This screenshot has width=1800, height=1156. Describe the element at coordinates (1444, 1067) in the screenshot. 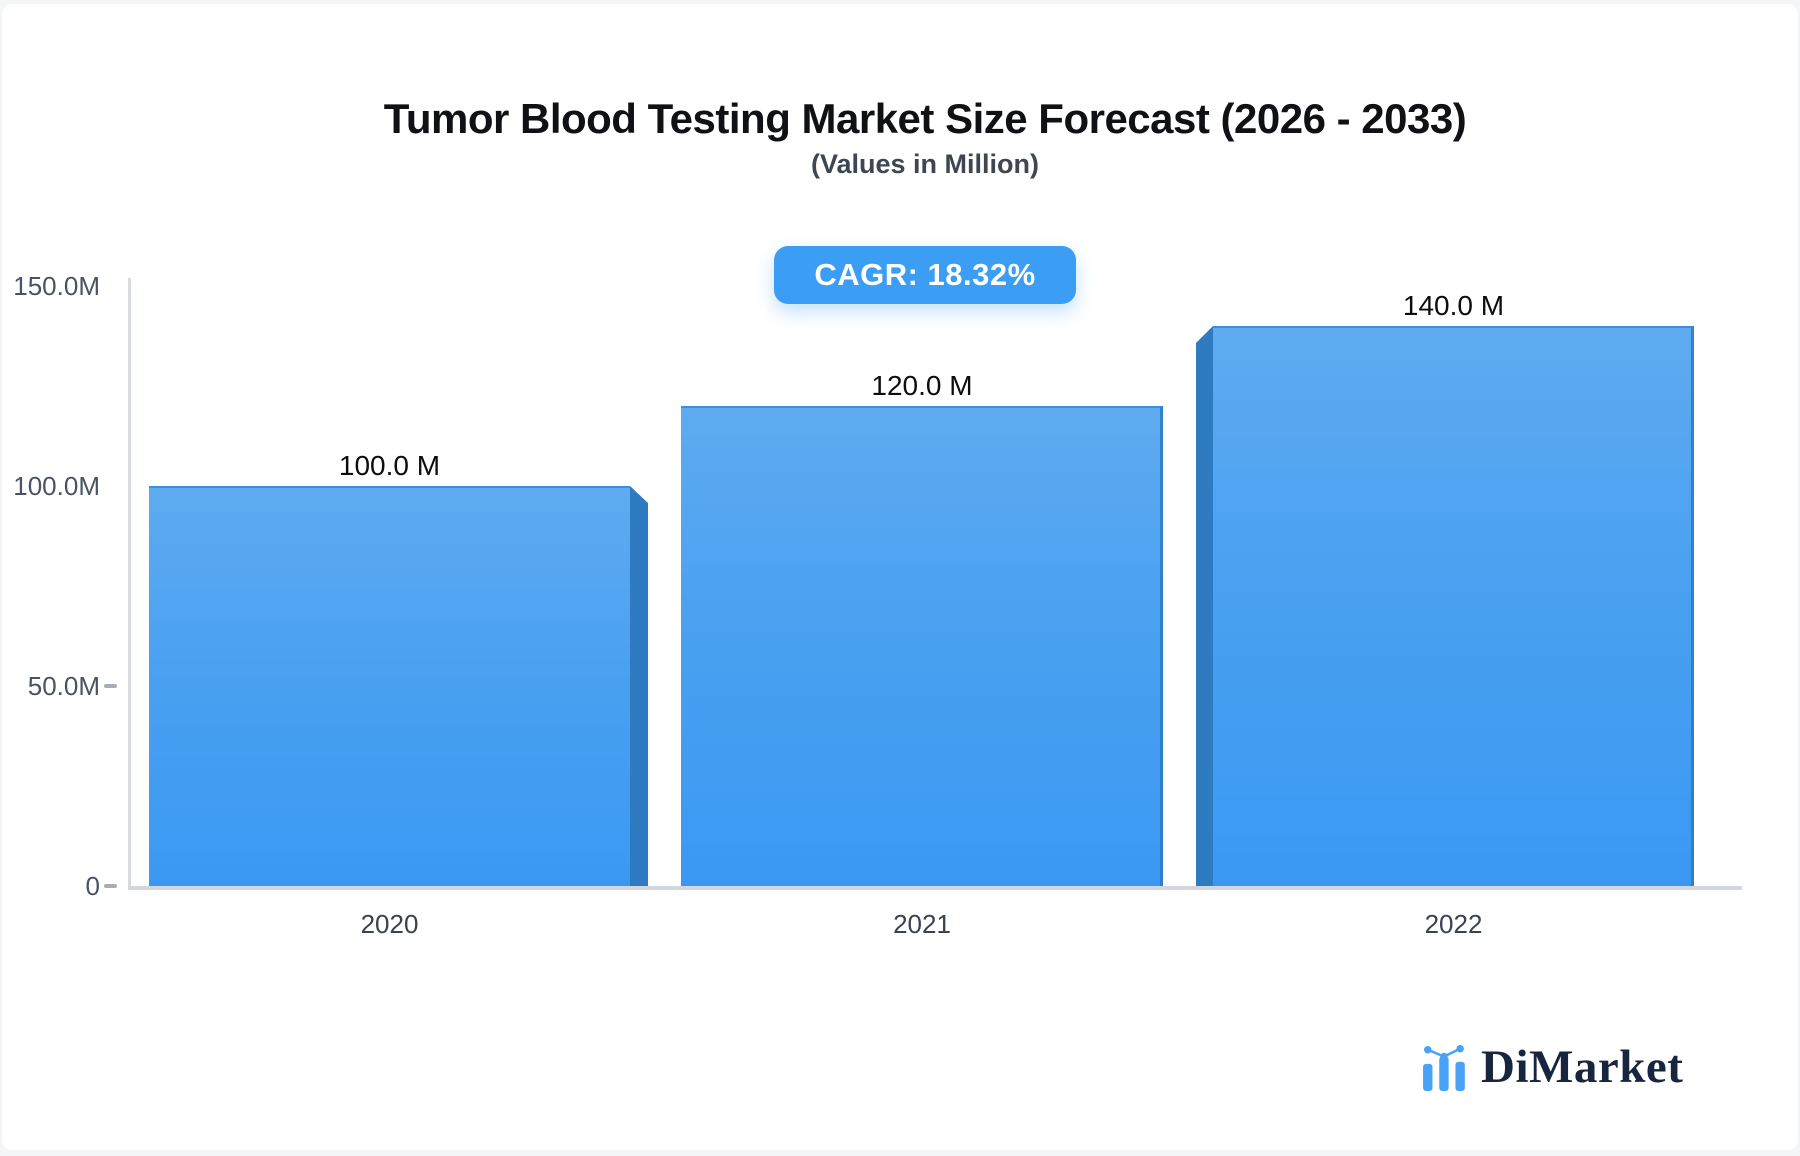

I see `dimarket-logo-icon` at that location.